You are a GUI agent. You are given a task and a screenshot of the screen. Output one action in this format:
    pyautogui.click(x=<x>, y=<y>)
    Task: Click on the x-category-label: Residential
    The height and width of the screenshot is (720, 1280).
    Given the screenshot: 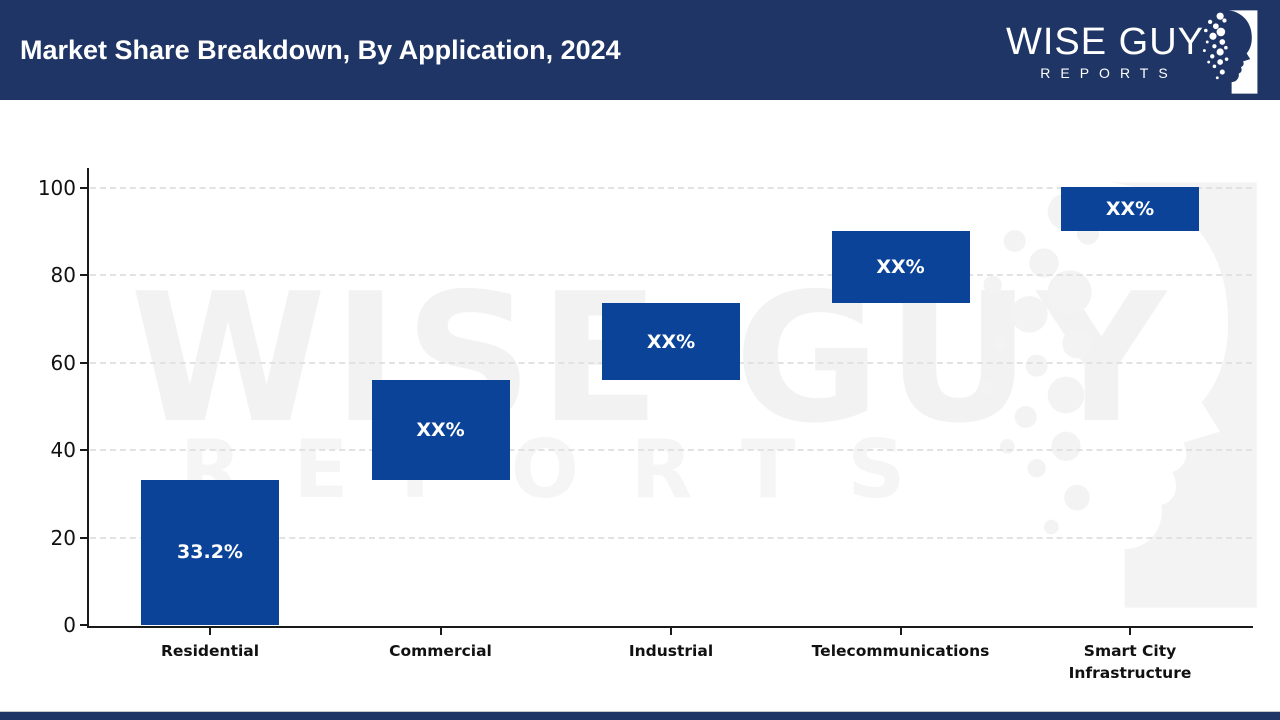 What is the action you would take?
    pyautogui.click(x=210, y=651)
    